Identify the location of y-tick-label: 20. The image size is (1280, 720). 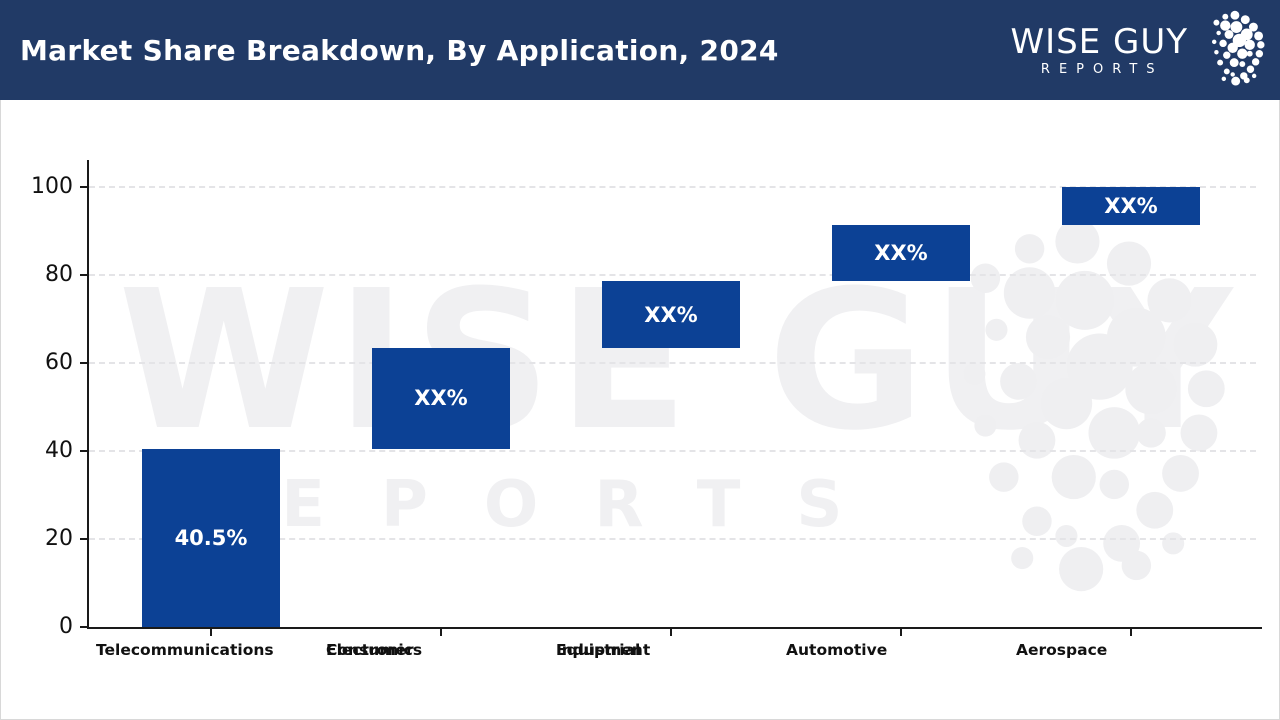
(59, 538).